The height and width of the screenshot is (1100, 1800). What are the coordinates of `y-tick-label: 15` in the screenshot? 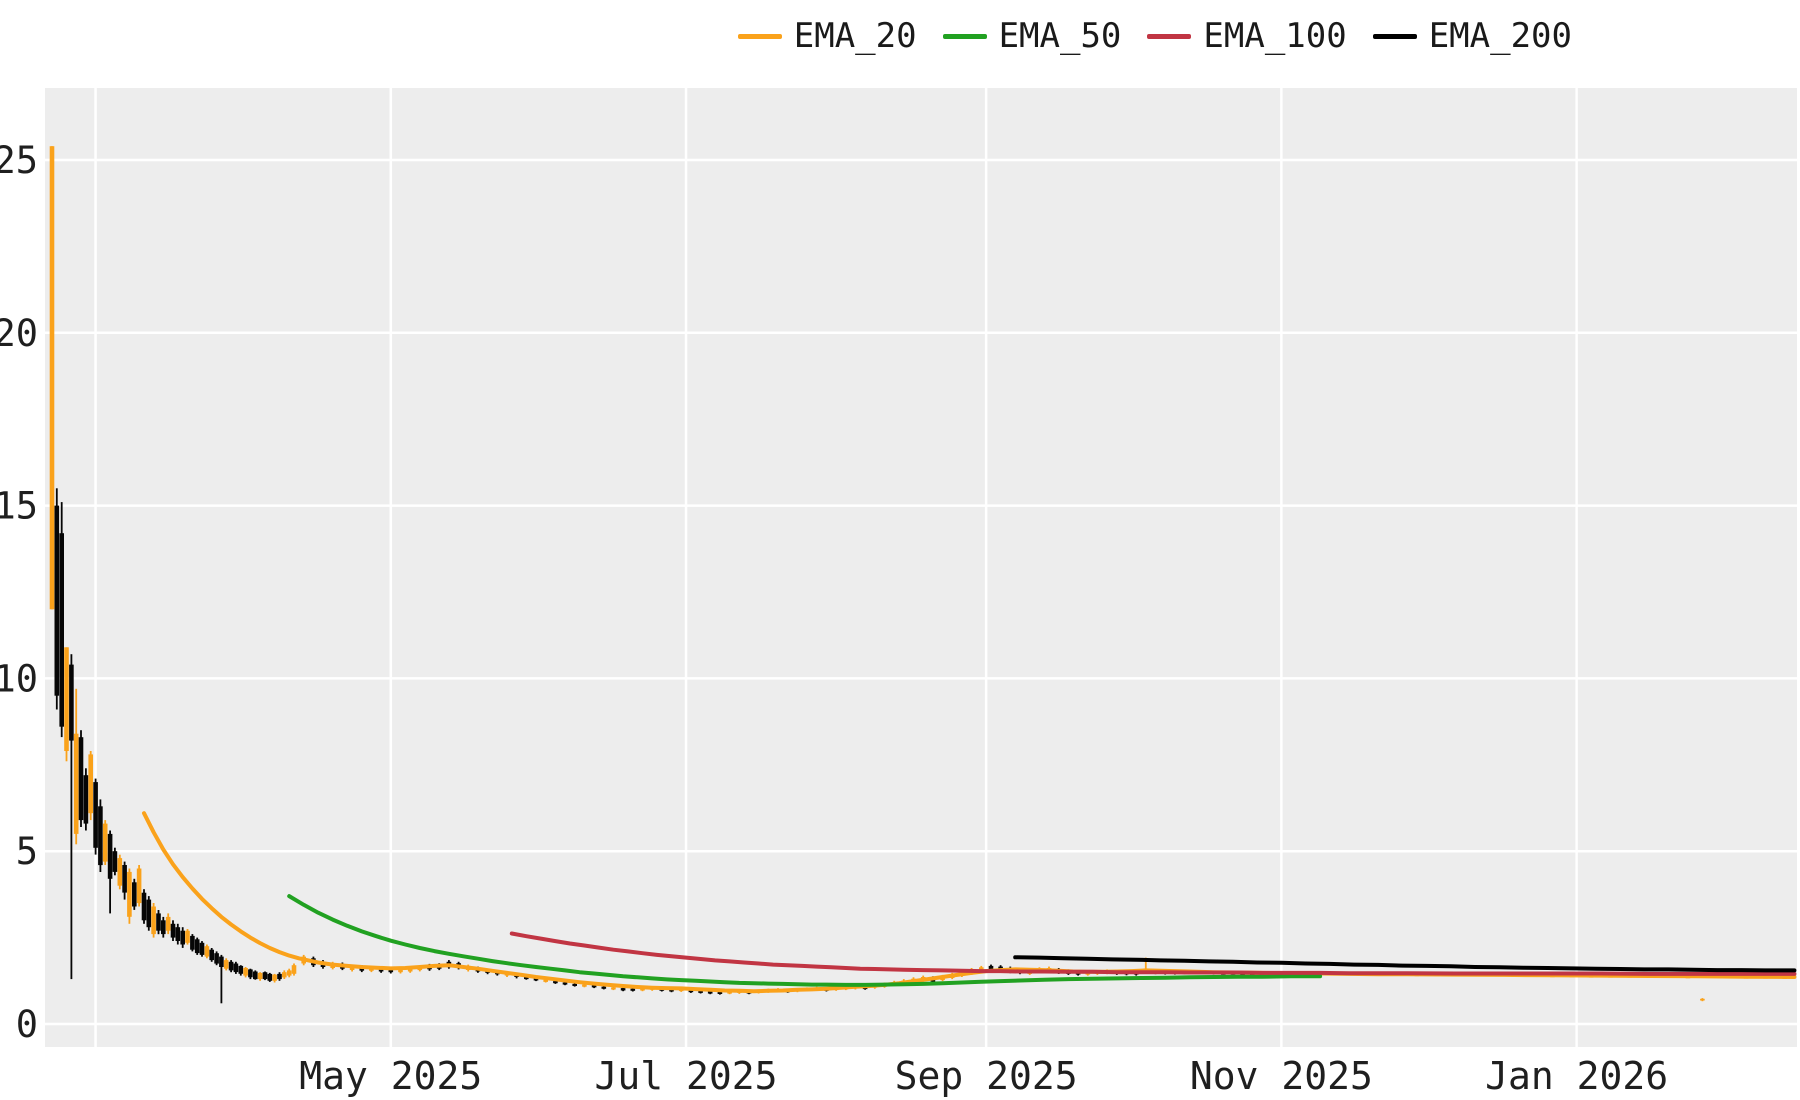 It's located at (19, 506).